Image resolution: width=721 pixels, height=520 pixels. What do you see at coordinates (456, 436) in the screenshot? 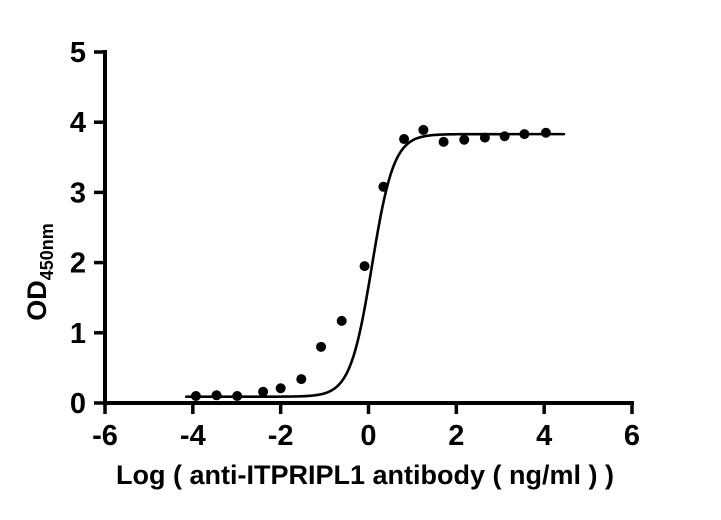
I see `x-tick-label: 2` at bounding box center [456, 436].